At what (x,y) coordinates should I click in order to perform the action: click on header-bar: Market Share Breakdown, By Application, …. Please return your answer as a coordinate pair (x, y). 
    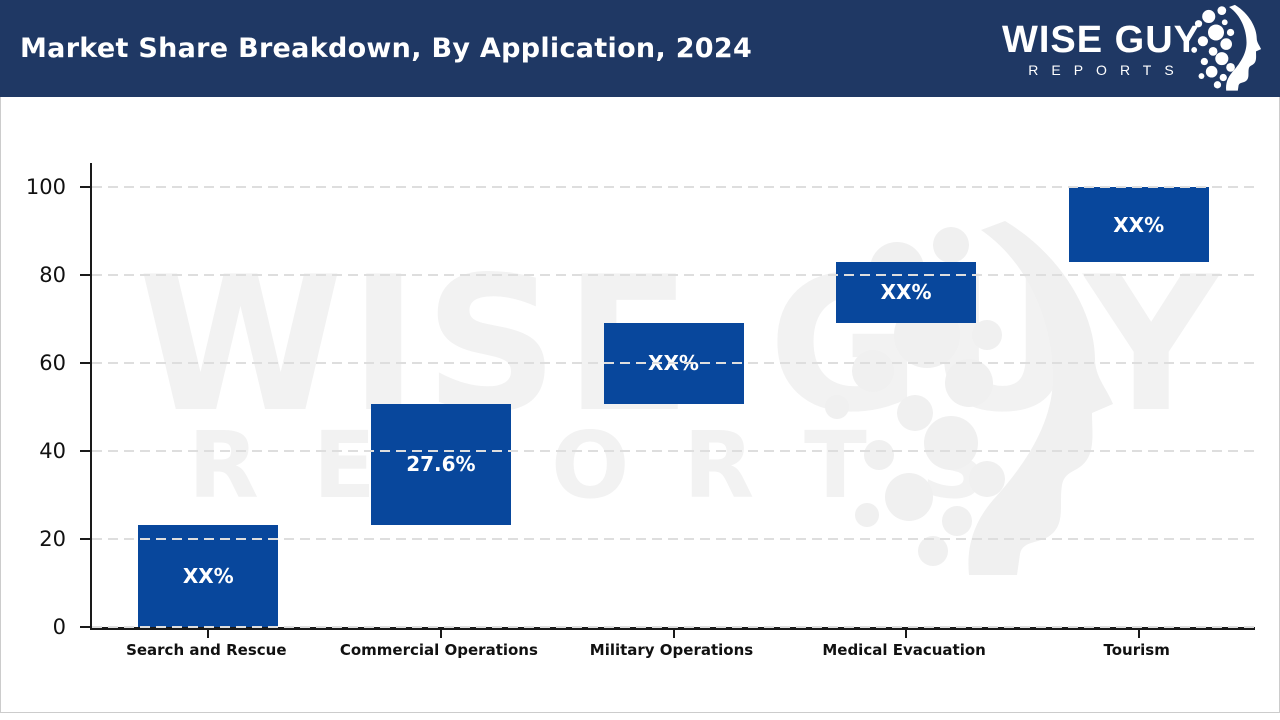
    Looking at the image, I should click on (640, 48).